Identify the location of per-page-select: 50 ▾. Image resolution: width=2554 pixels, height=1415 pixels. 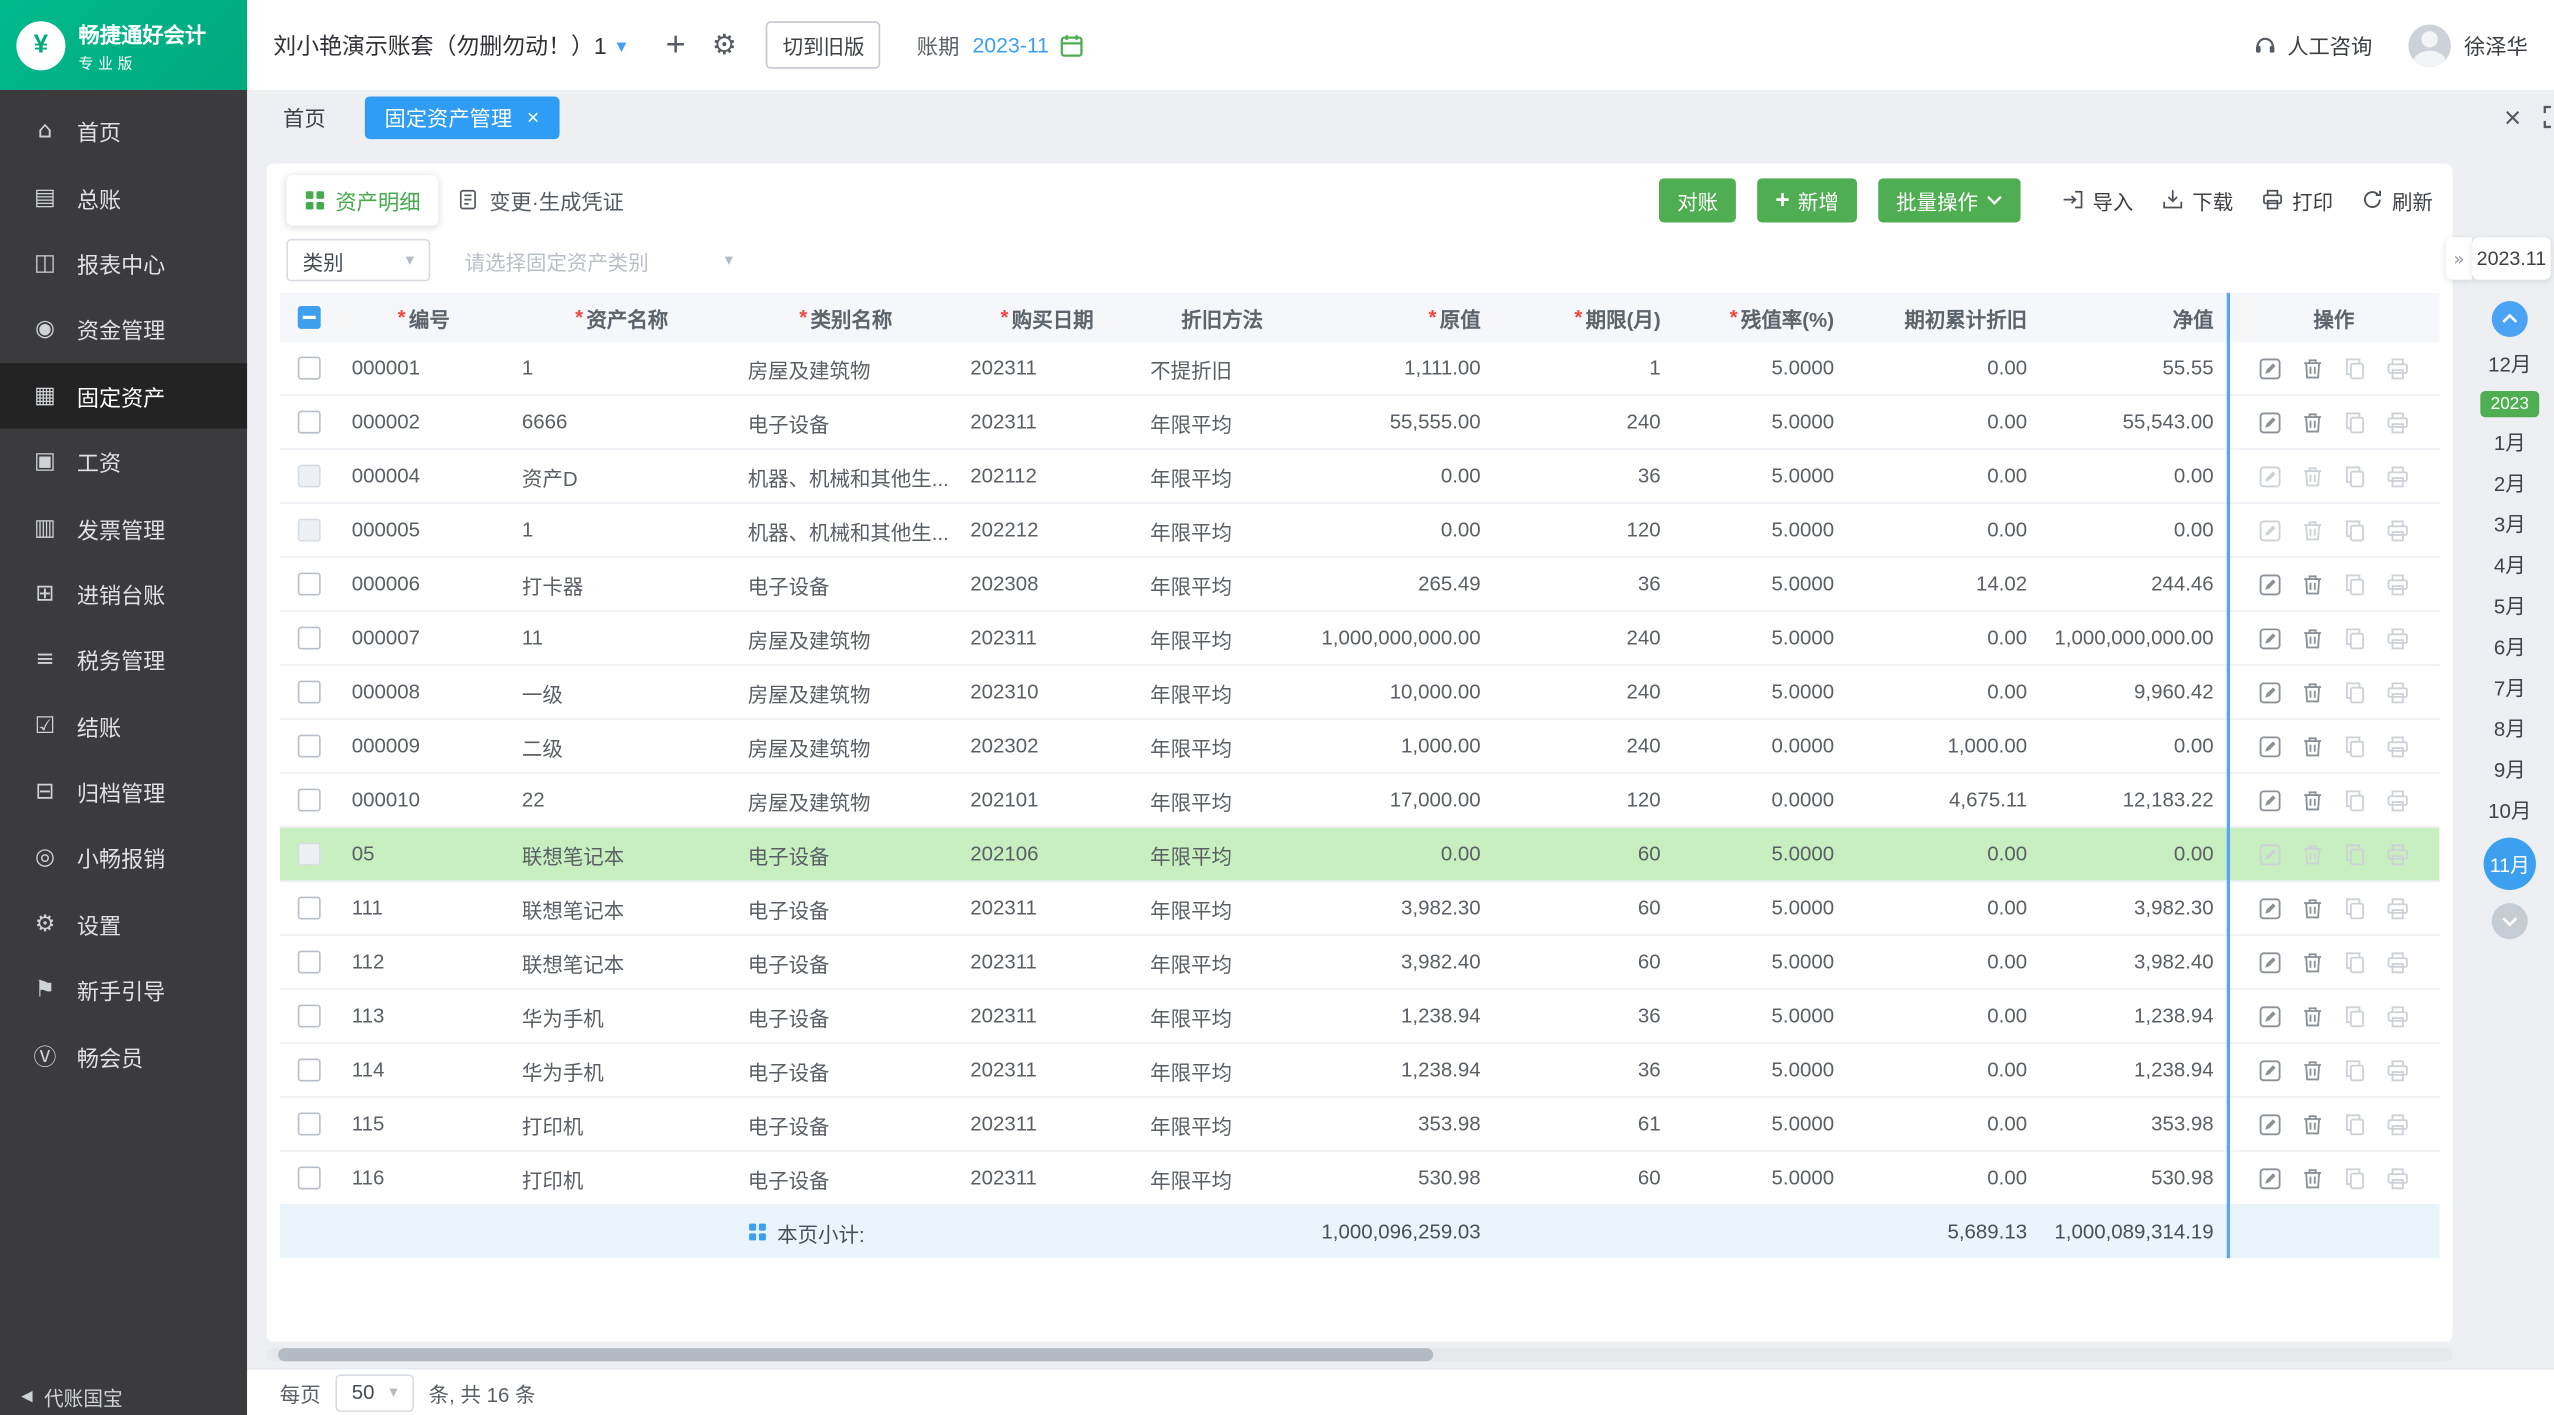
(374, 1392).